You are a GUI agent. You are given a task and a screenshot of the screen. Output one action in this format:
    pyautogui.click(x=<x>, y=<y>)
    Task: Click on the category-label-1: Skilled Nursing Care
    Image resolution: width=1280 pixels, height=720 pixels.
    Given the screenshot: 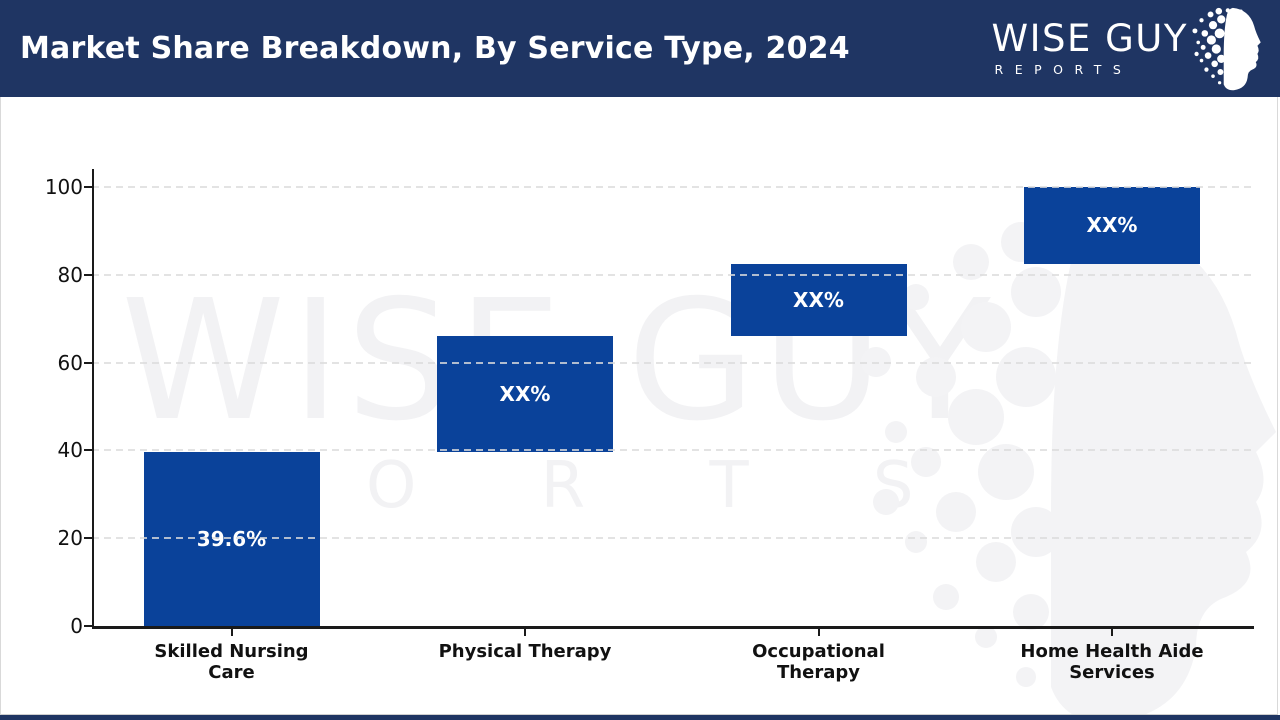 What is the action you would take?
    pyautogui.click(x=232, y=662)
    